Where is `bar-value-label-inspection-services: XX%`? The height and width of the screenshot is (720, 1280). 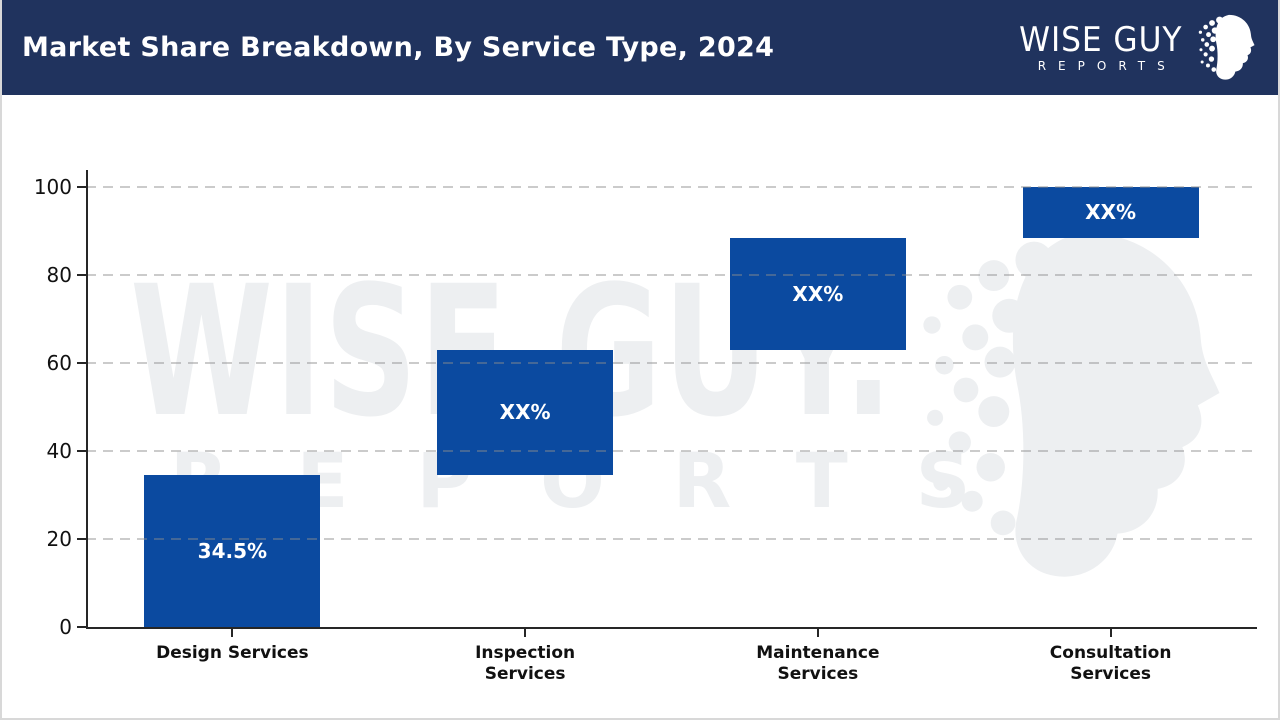
bar-value-label-inspection-services: XX% is located at coordinates (525, 412).